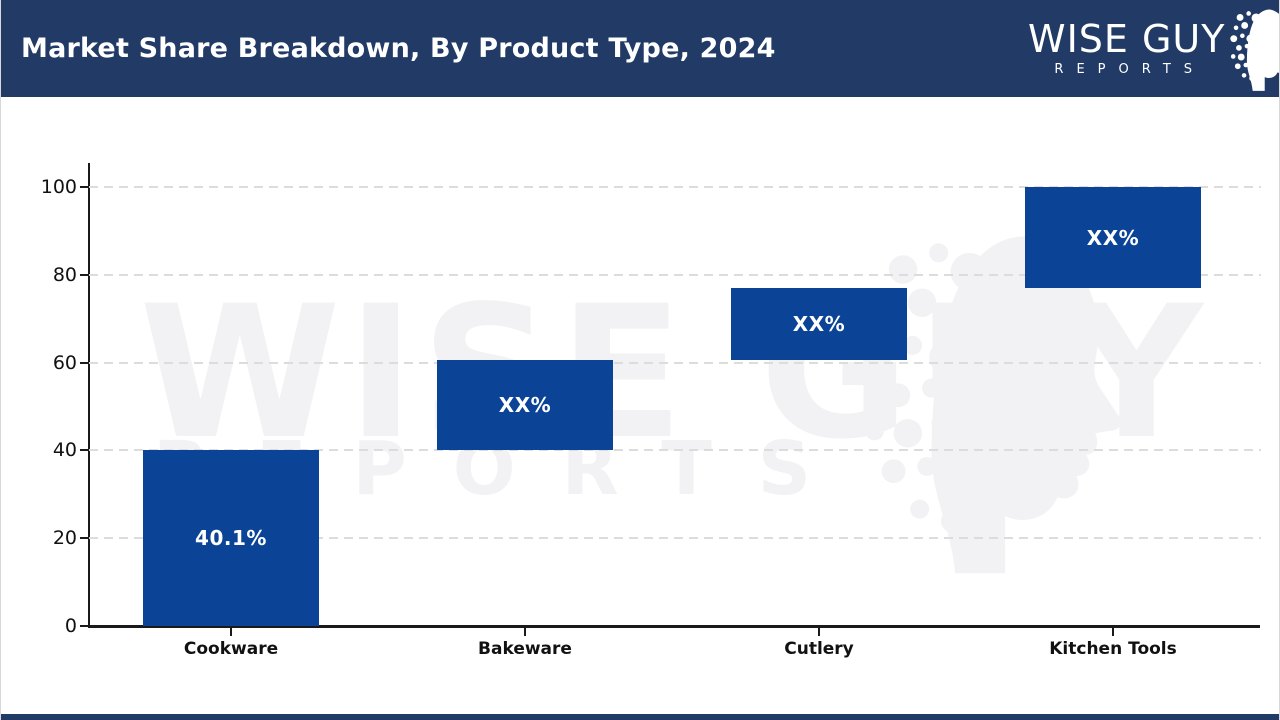 This screenshot has width=1280, height=720. What do you see at coordinates (1113, 649) in the screenshot?
I see `x-category-label: Kitchen Tools` at bounding box center [1113, 649].